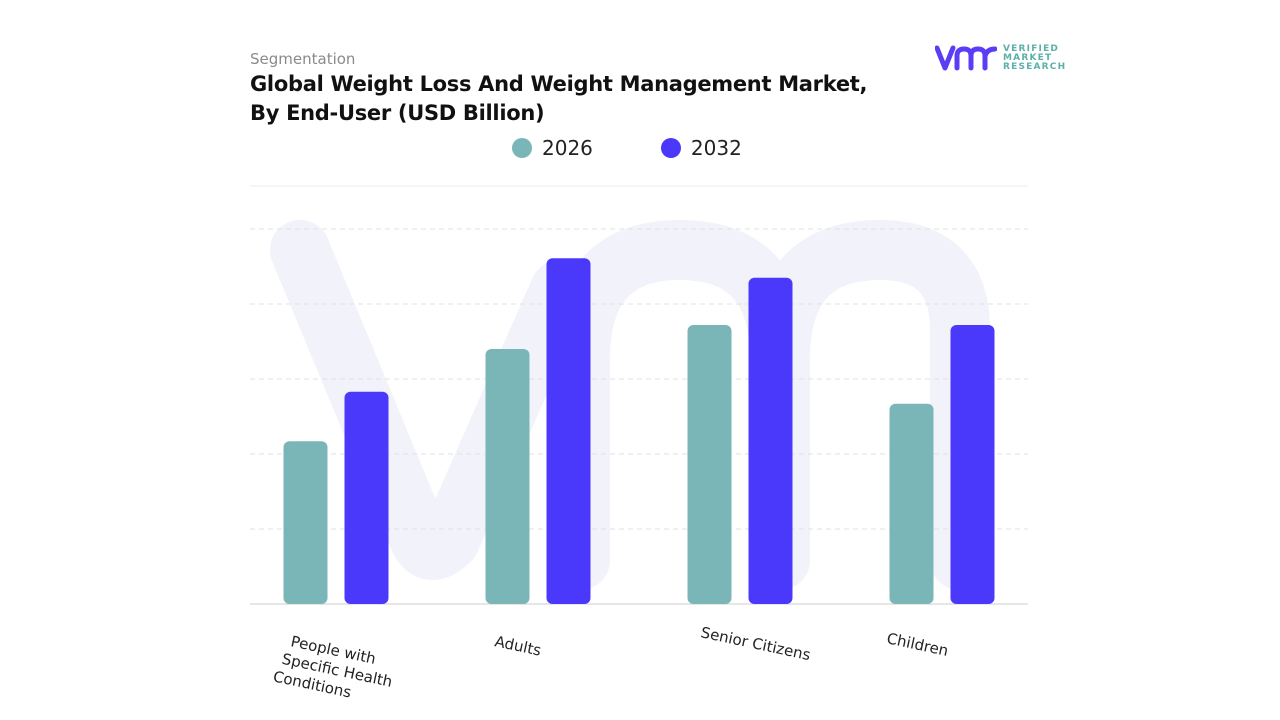 The height and width of the screenshot is (720, 1280). I want to click on logo-line3: RESEARCH, so click(1035, 66).